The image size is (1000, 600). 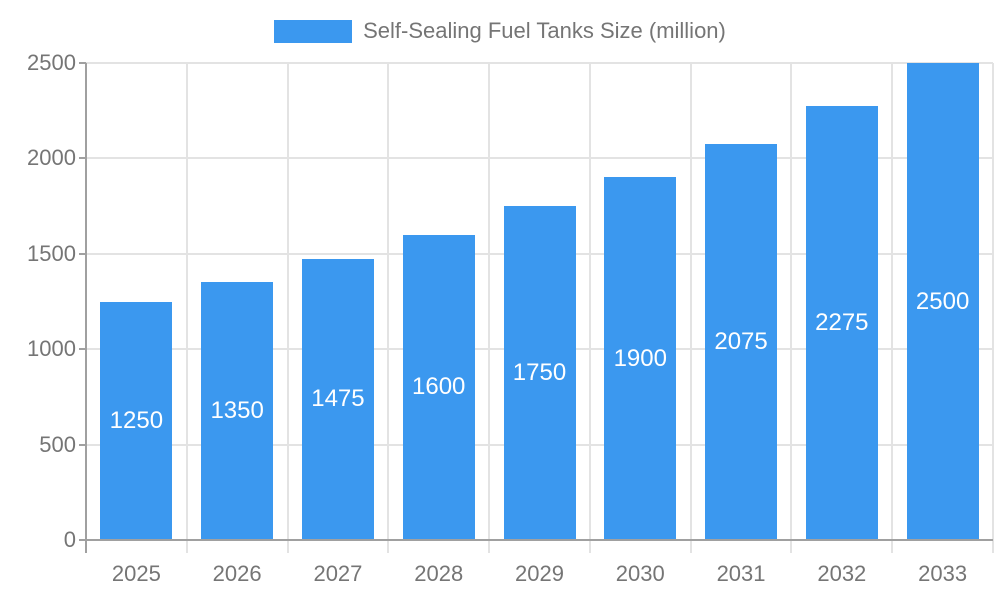 What do you see at coordinates (640, 573) in the screenshot?
I see `x-axis-label: 2030` at bounding box center [640, 573].